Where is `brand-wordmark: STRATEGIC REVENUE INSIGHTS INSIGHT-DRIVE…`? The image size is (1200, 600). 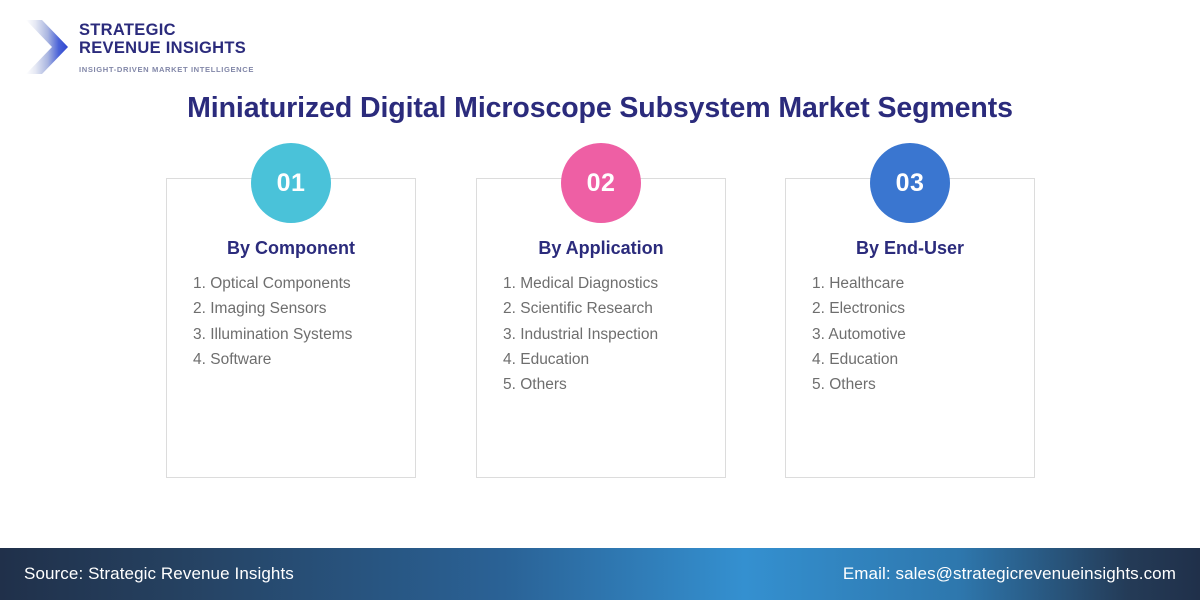
brand-wordmark: STRATEGIC REVENUE INSIGHTS INSIGHT-DRIVE… is located at coordinates (167, 47).